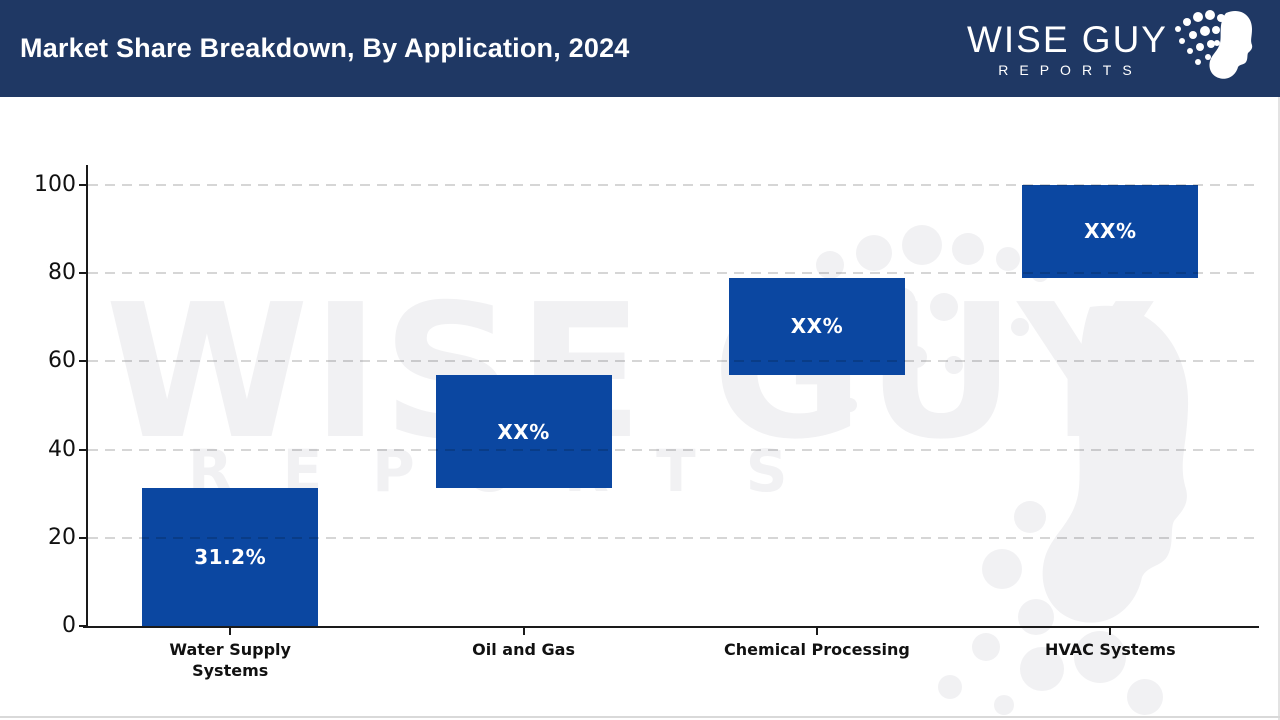 This screenshot has width=1280, height=720. I want to click on category-label-1: Water Supply Systems, so click(230, 660).